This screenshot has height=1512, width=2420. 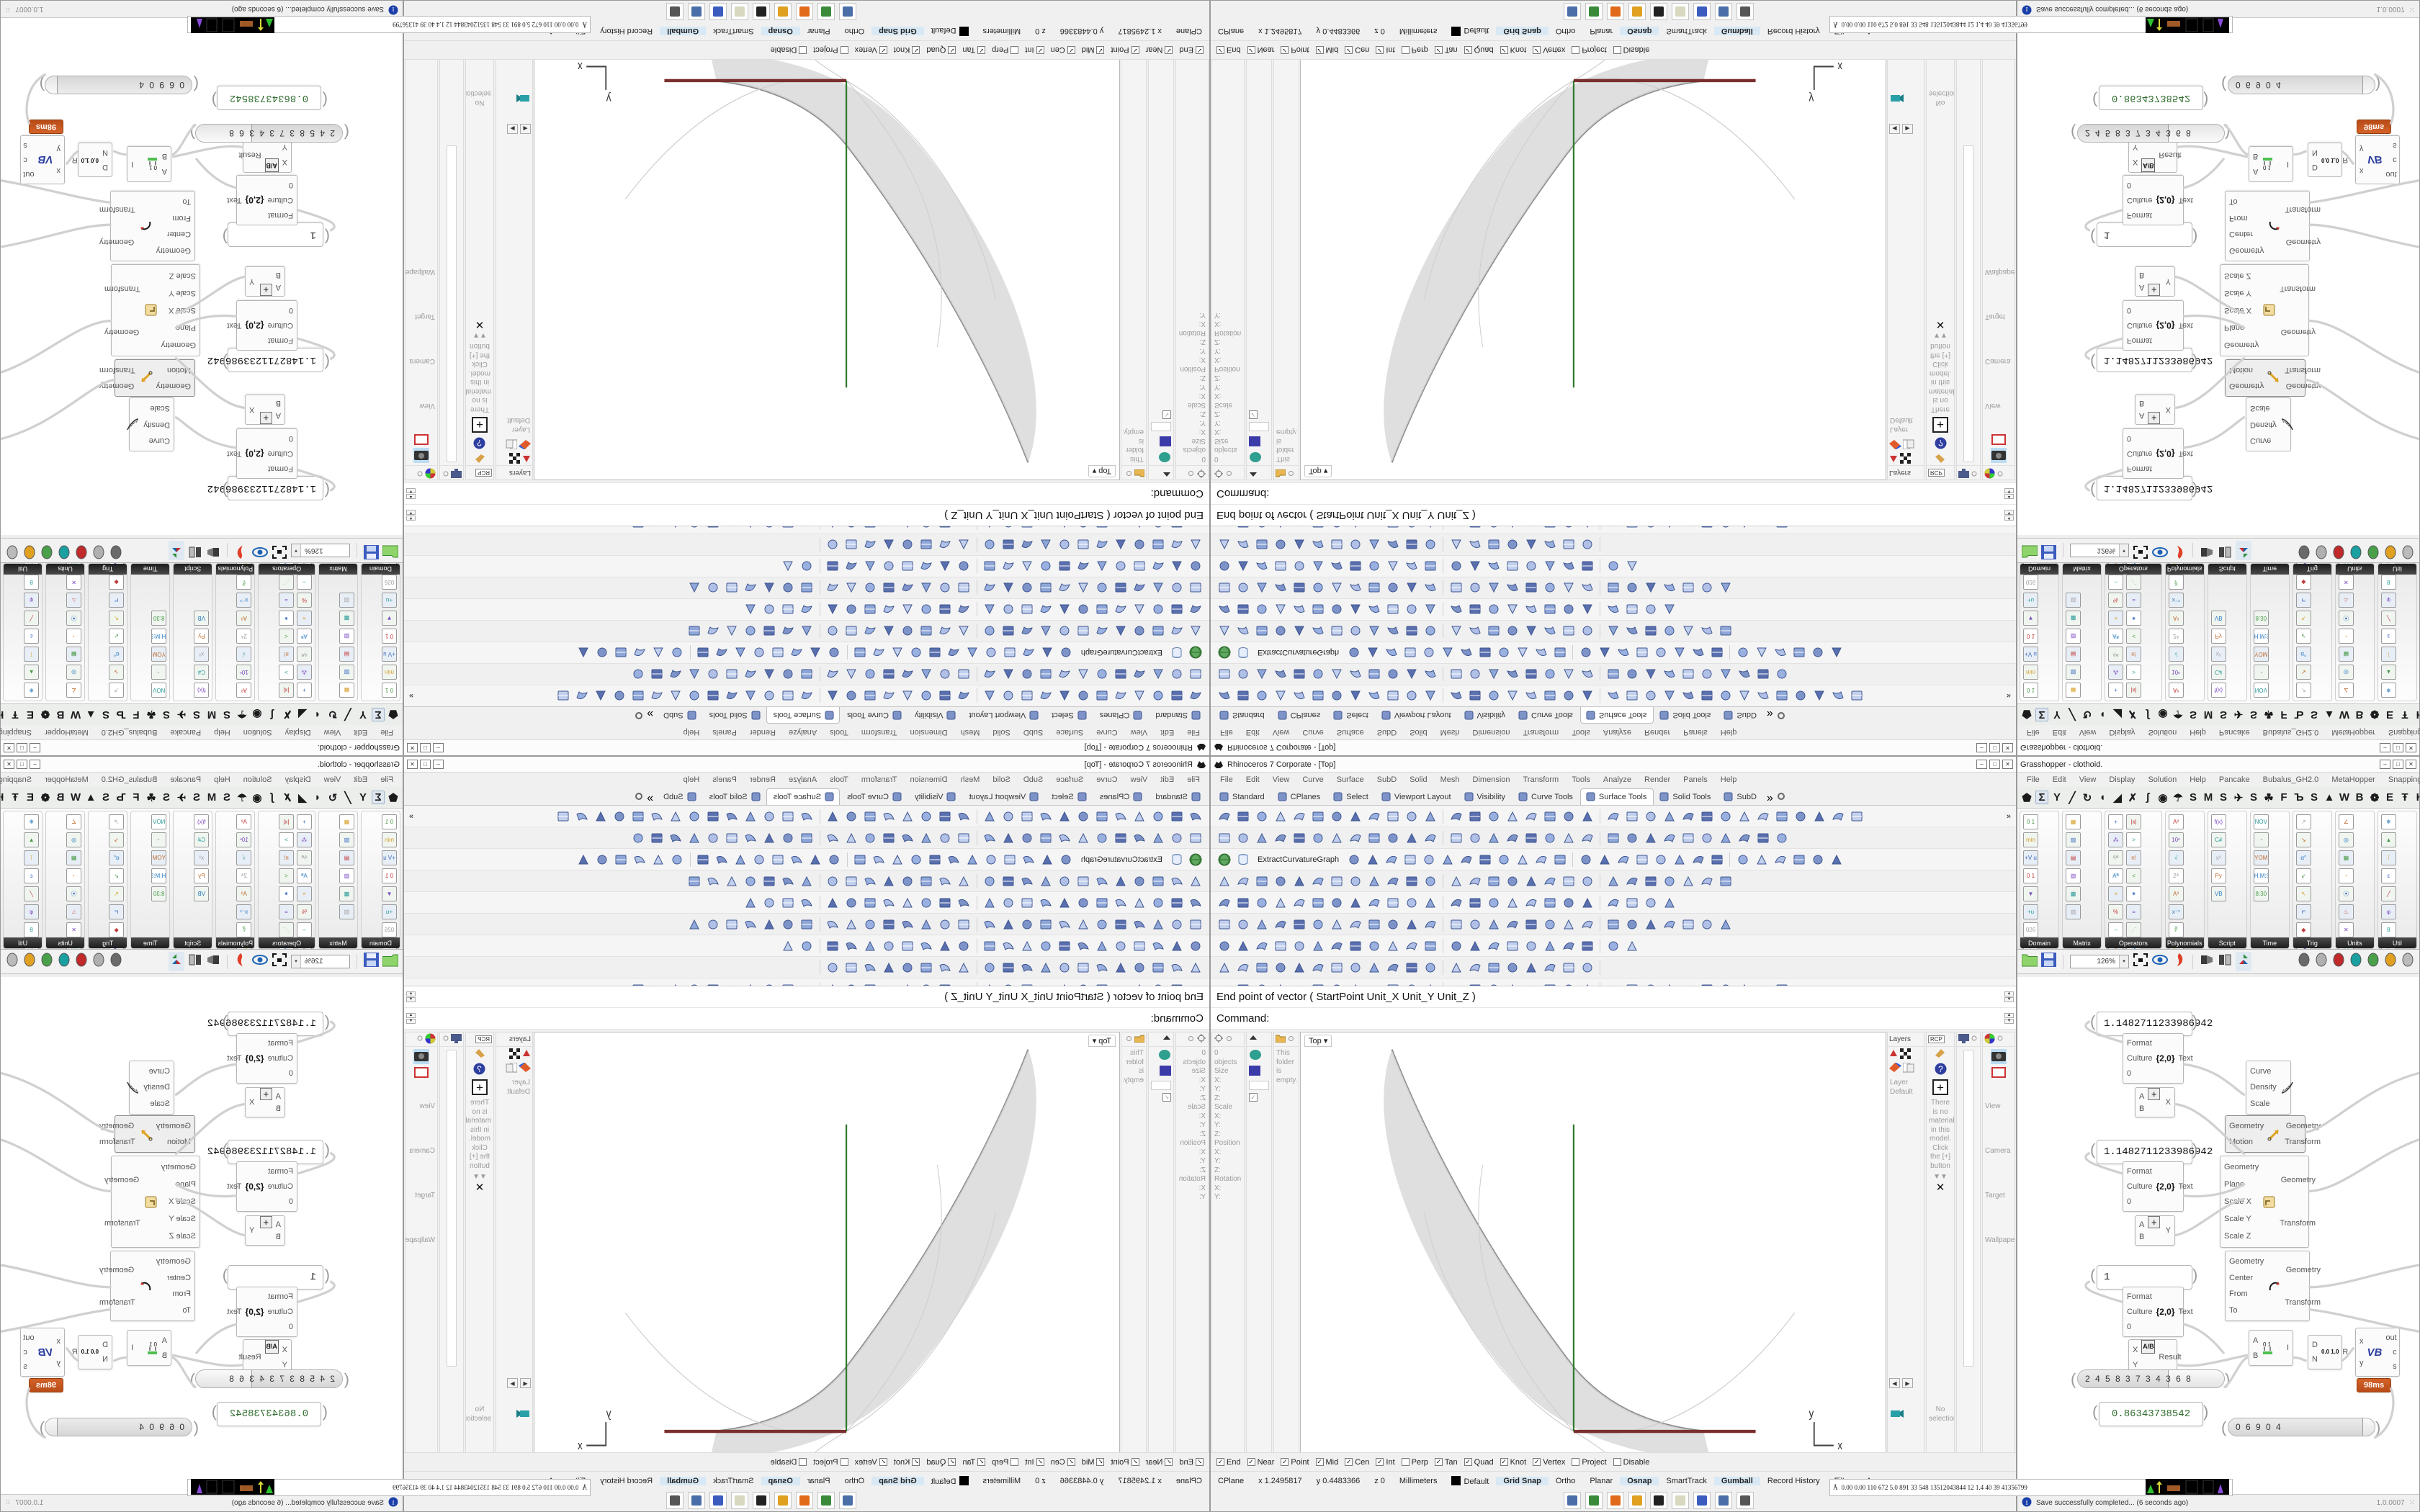 I want to click on ribbon-component-script-2: x², so click(x=201, y=858).